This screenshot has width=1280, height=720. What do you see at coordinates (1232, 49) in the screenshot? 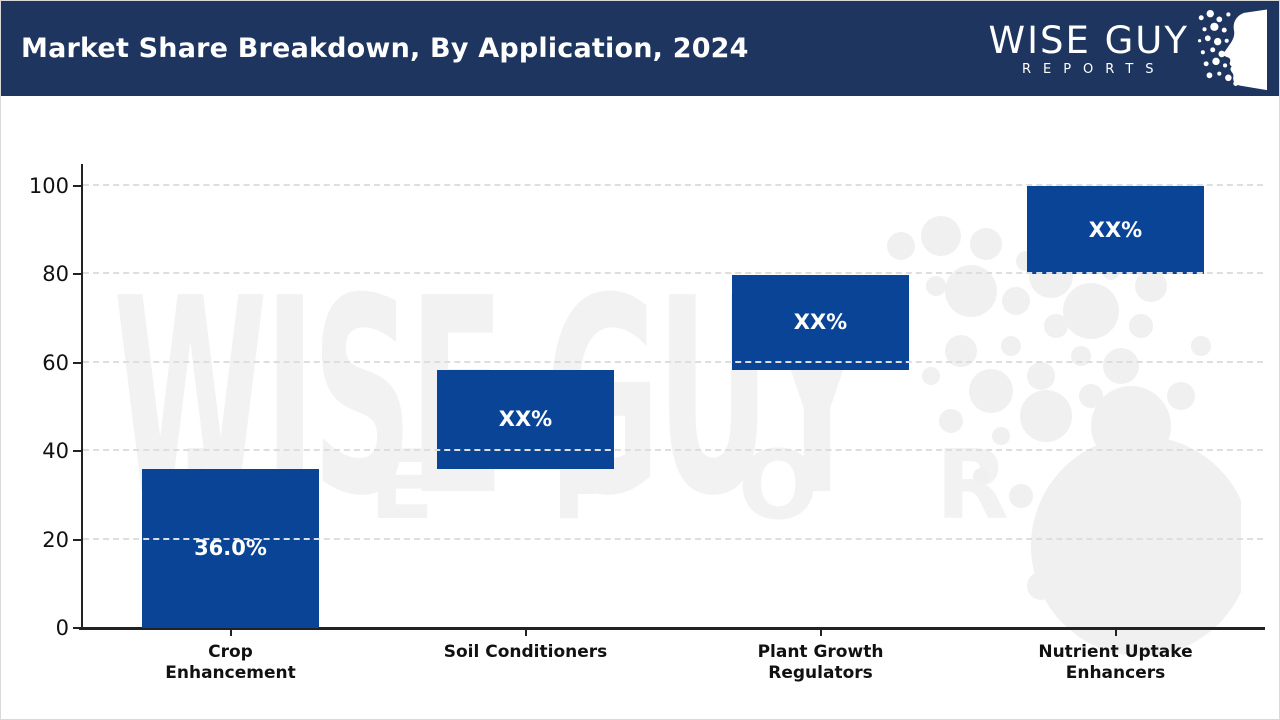
I see `dotted-face-icon` at bounding box center [1232, 49].